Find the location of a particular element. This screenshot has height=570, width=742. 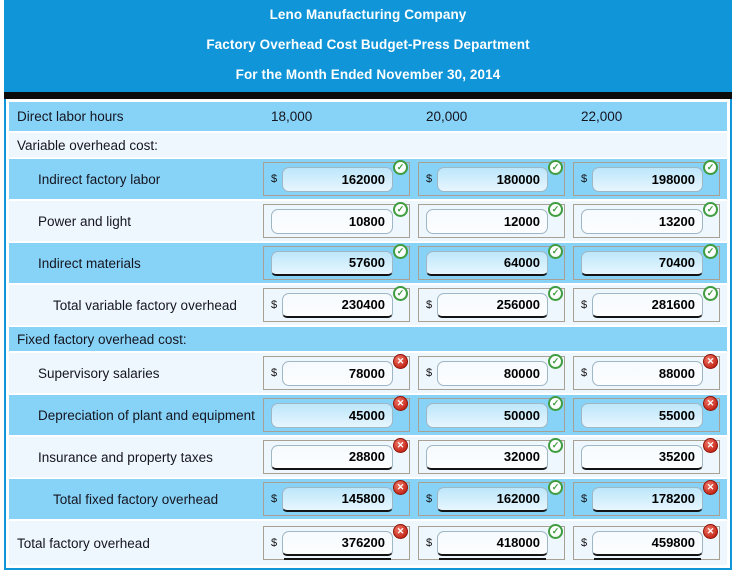

header-separator is located at coordinates (368, 95).